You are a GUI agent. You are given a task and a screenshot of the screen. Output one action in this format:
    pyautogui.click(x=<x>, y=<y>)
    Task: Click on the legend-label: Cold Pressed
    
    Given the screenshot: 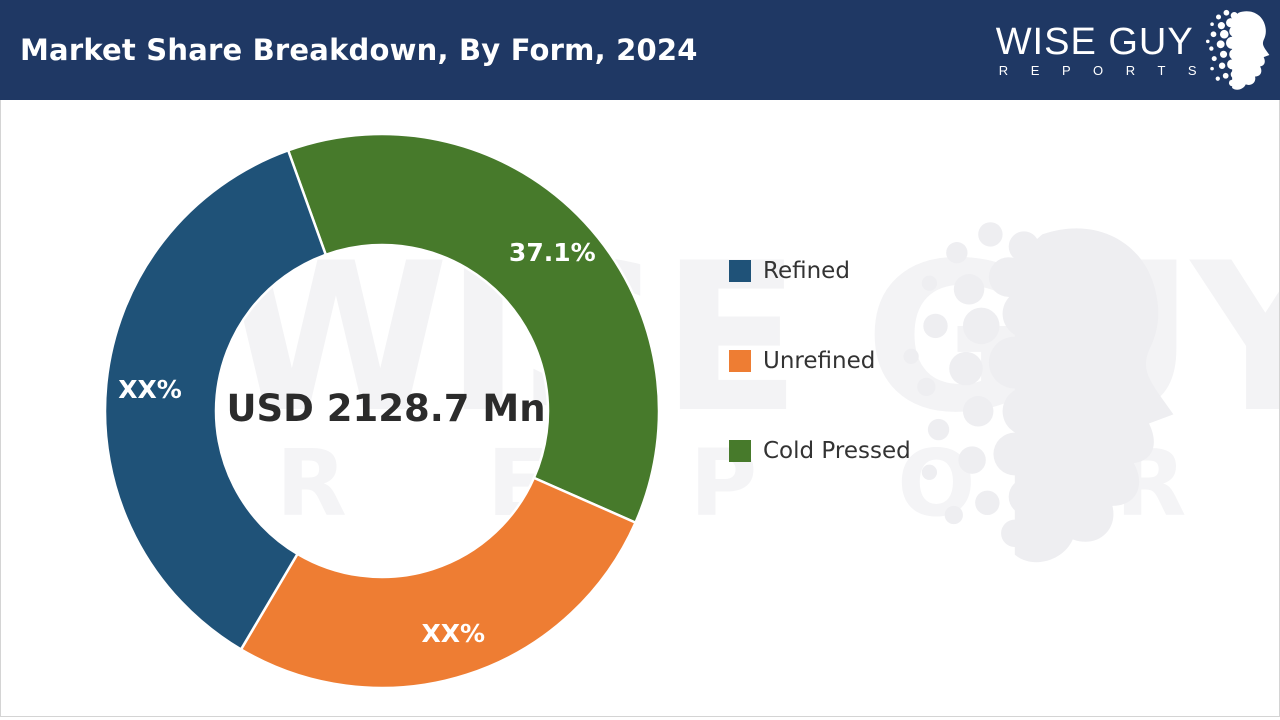 What is the action you would take?
    pyautogui.click(x=837, y=451)
    